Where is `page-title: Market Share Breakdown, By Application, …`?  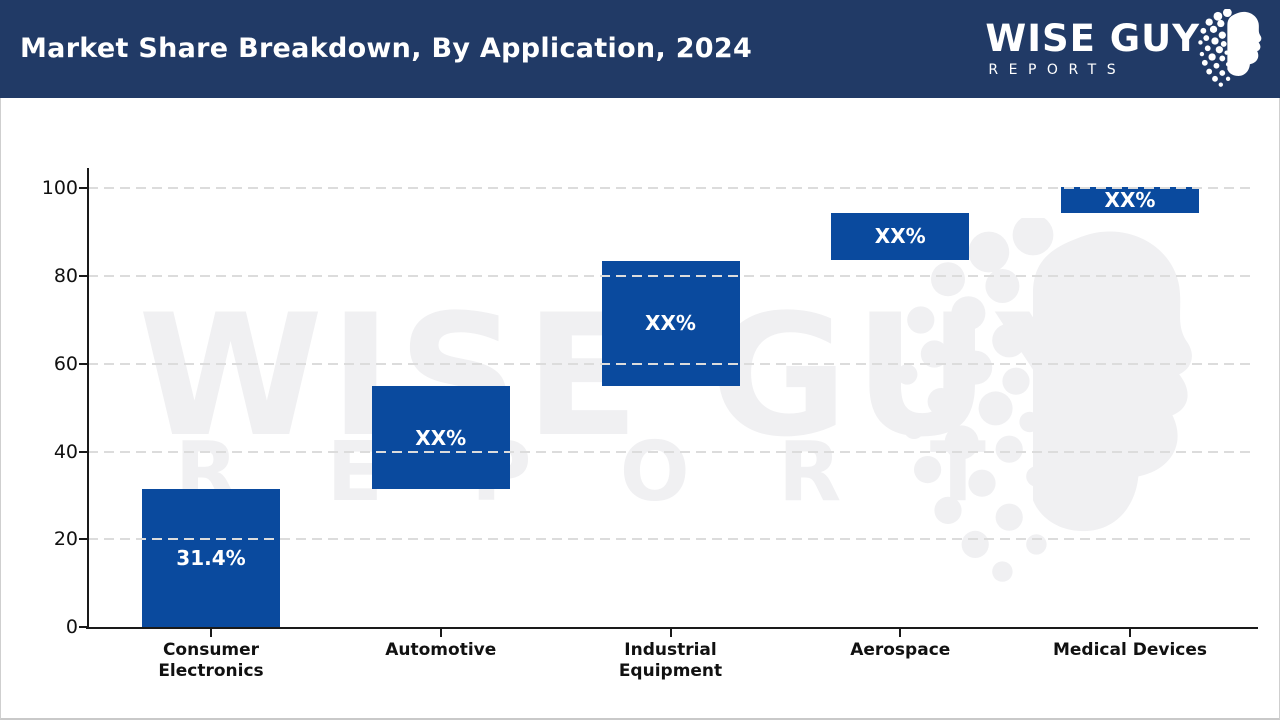
page-title: Market Share Breakdown, By Application, … is located at coordinates (386, 48).